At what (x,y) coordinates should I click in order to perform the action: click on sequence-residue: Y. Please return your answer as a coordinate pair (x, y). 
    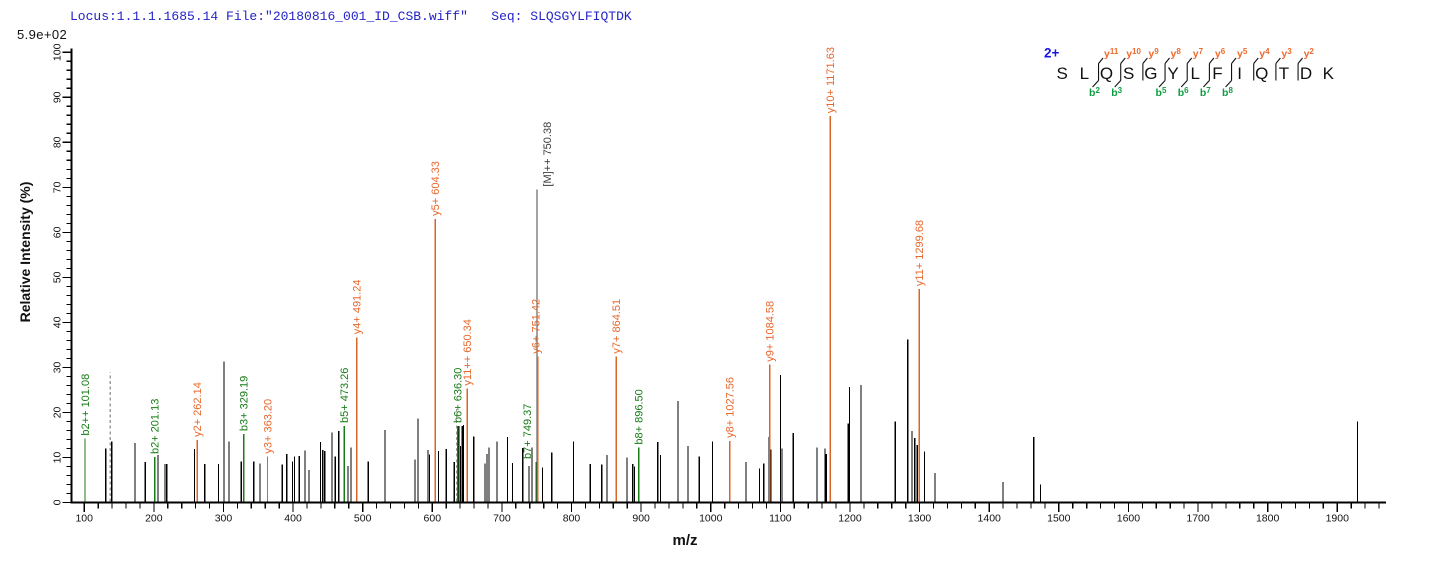
    Looking at the image, I should click on (1172, 73).